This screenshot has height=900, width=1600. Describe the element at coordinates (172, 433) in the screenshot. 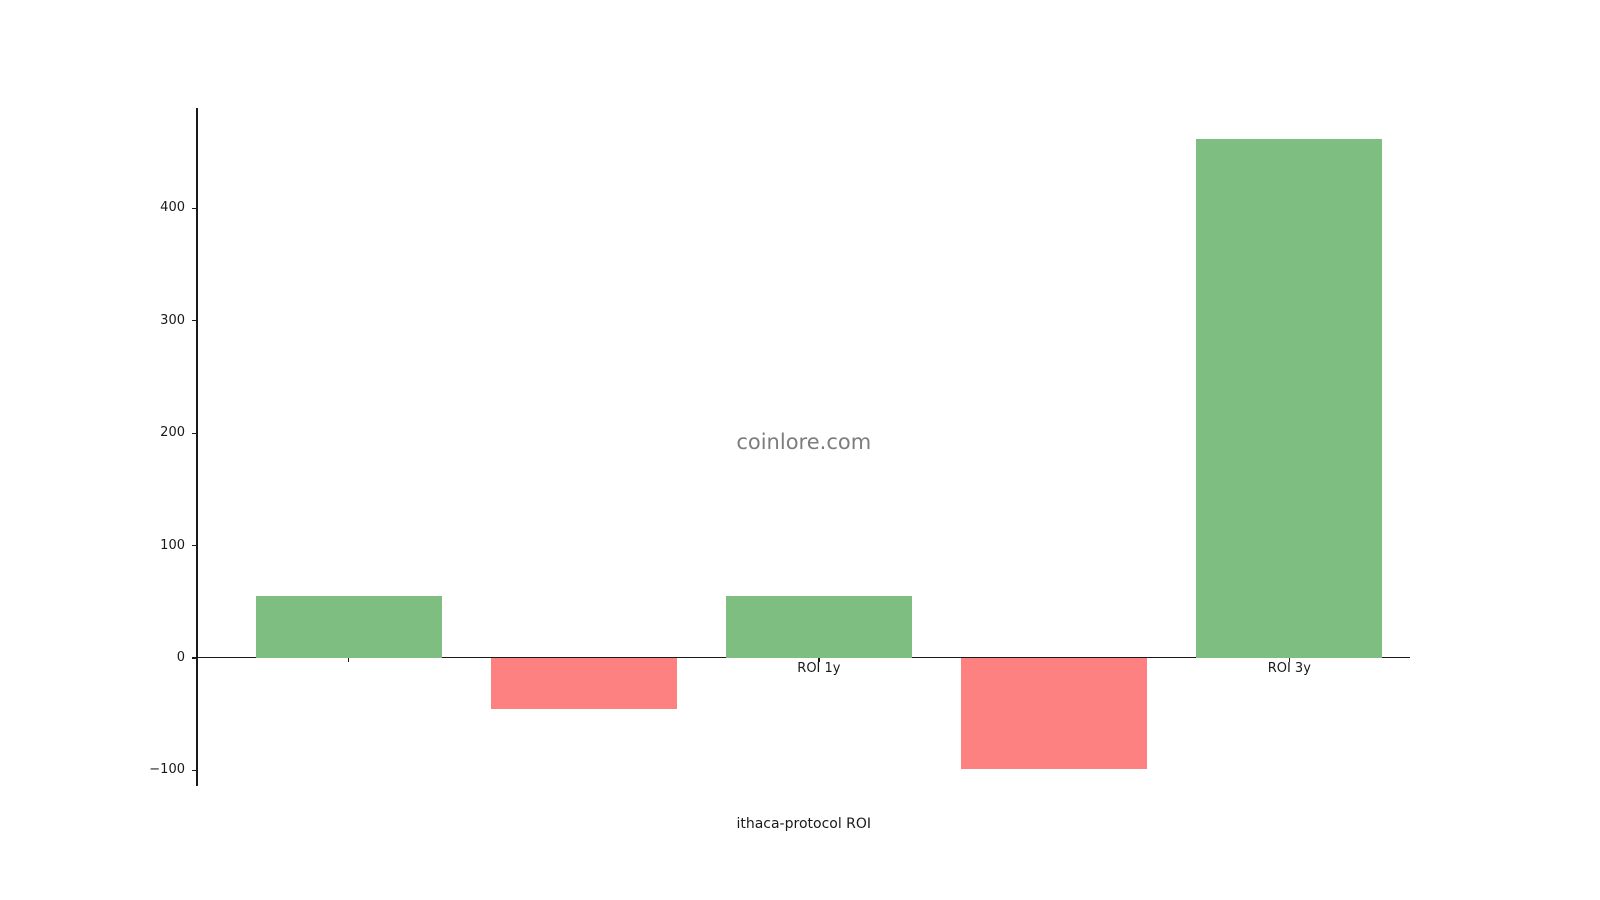

I see `y-tick-label: 200` at that location.